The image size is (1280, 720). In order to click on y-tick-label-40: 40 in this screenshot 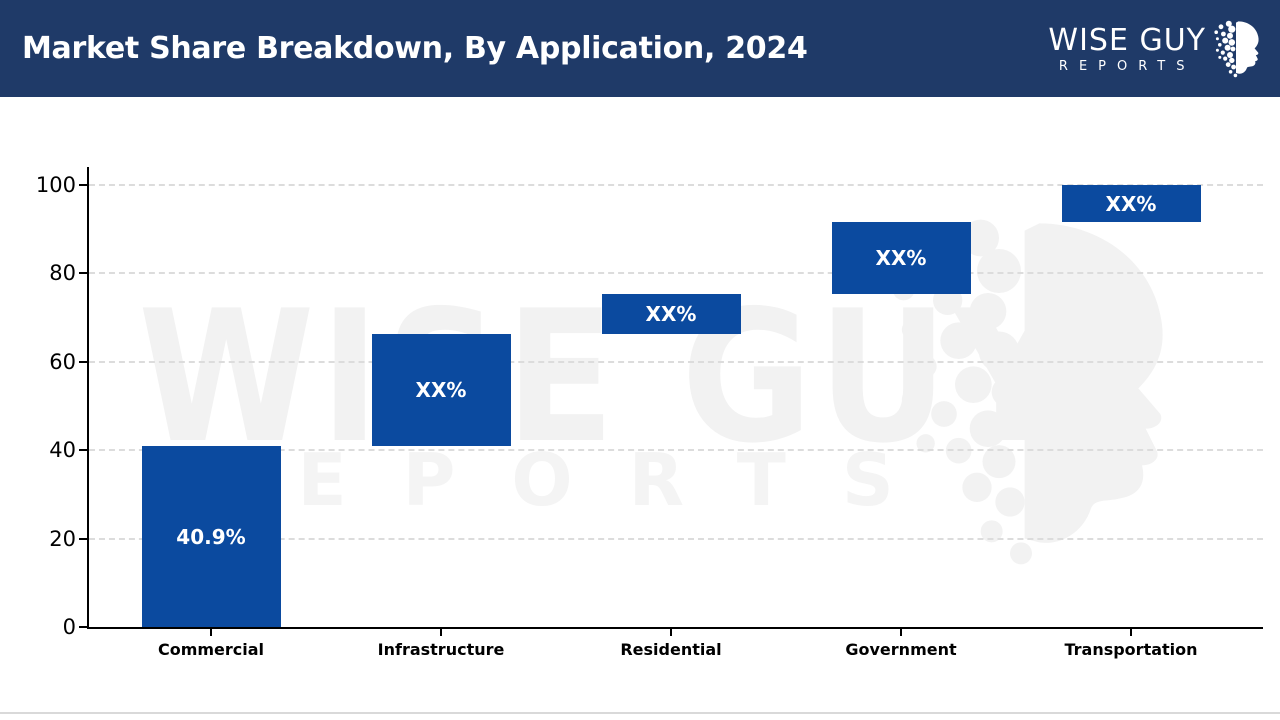, I will do `click(62, 450)`.